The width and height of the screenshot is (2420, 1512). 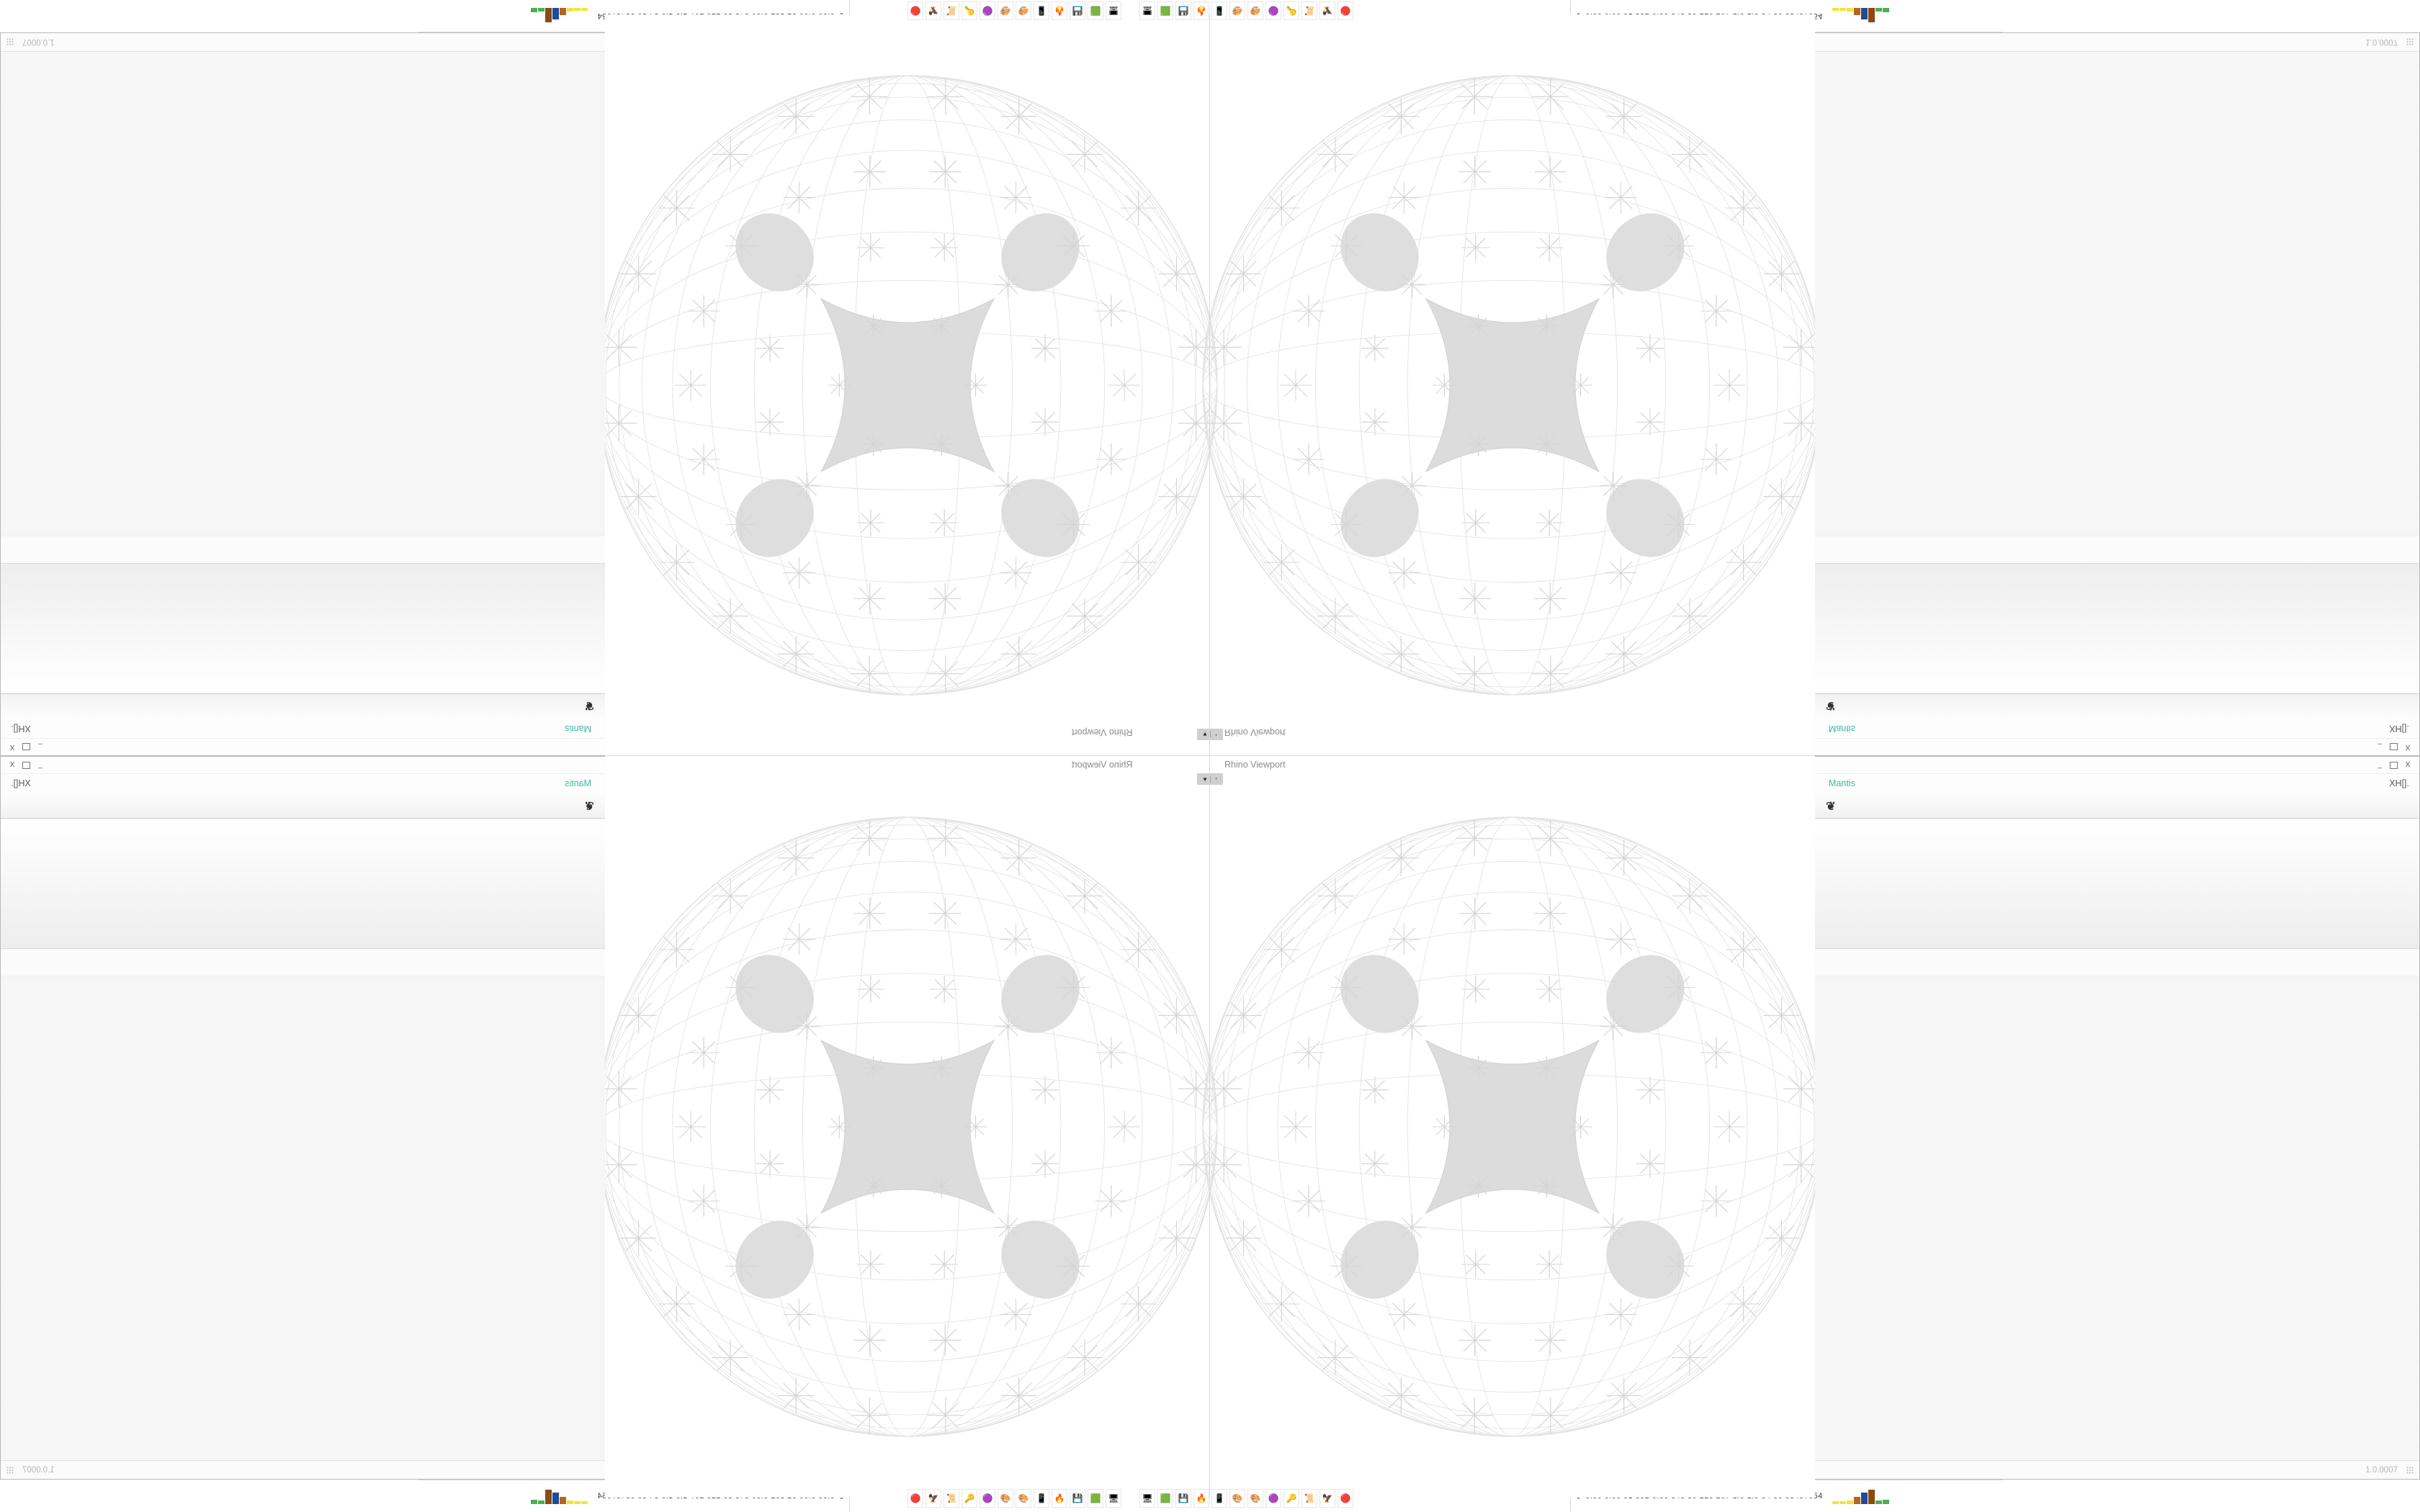 I want to click on taskbar-top: 🔴 🦅 📜 🔑 🟣 🎨 🎨 📱 🔥 💾 🟩 🖥 🖥 🟩 💾 🔥 📱 🎨 🎨 🟣 🔑 📜 🦅 🔴, so click(x=1130, y=10).